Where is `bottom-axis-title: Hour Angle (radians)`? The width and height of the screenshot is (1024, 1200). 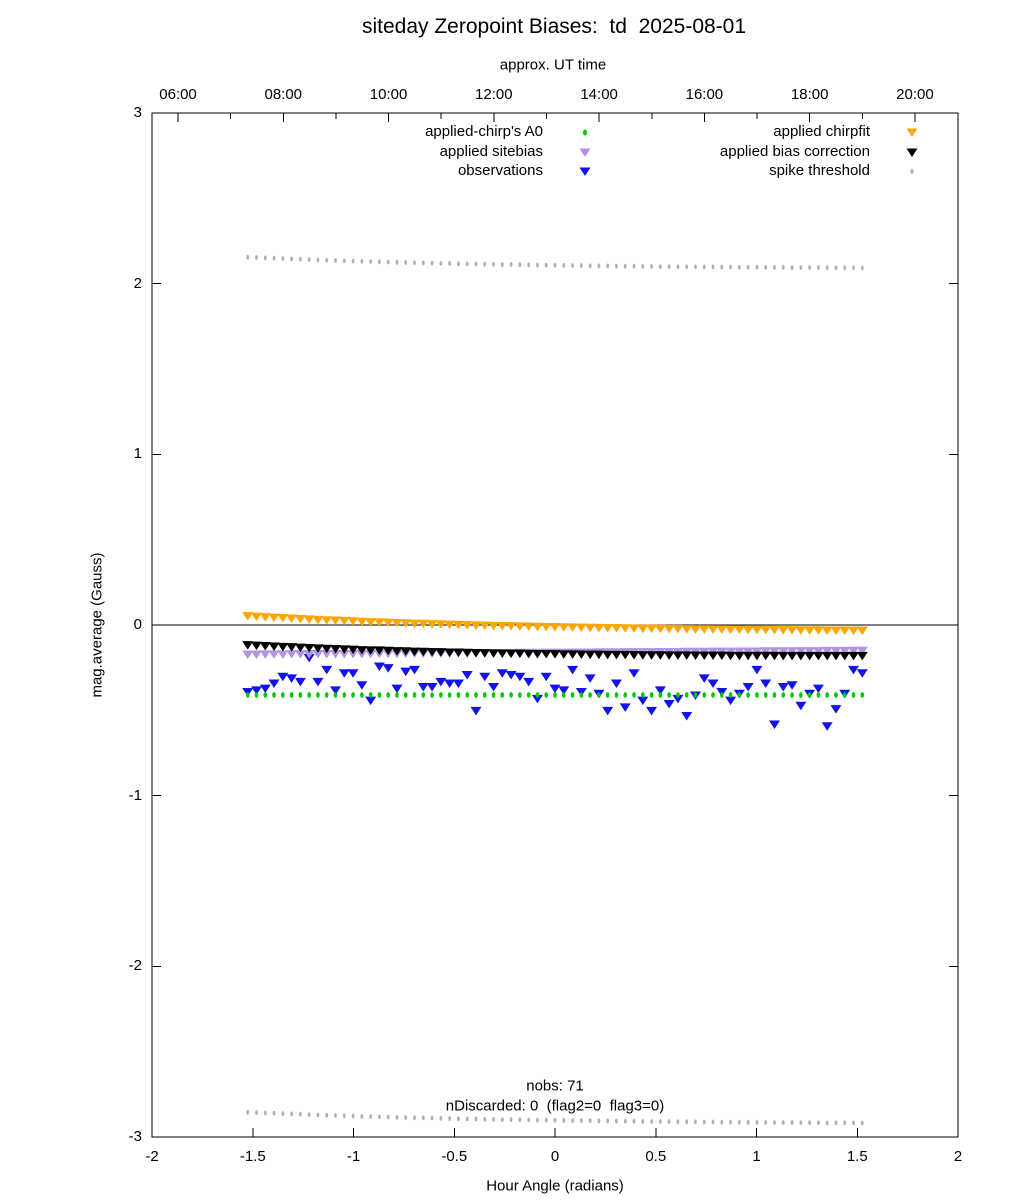 bottom-axis-title: Hour Angle (radians) is located at coordinates (555, 1186).